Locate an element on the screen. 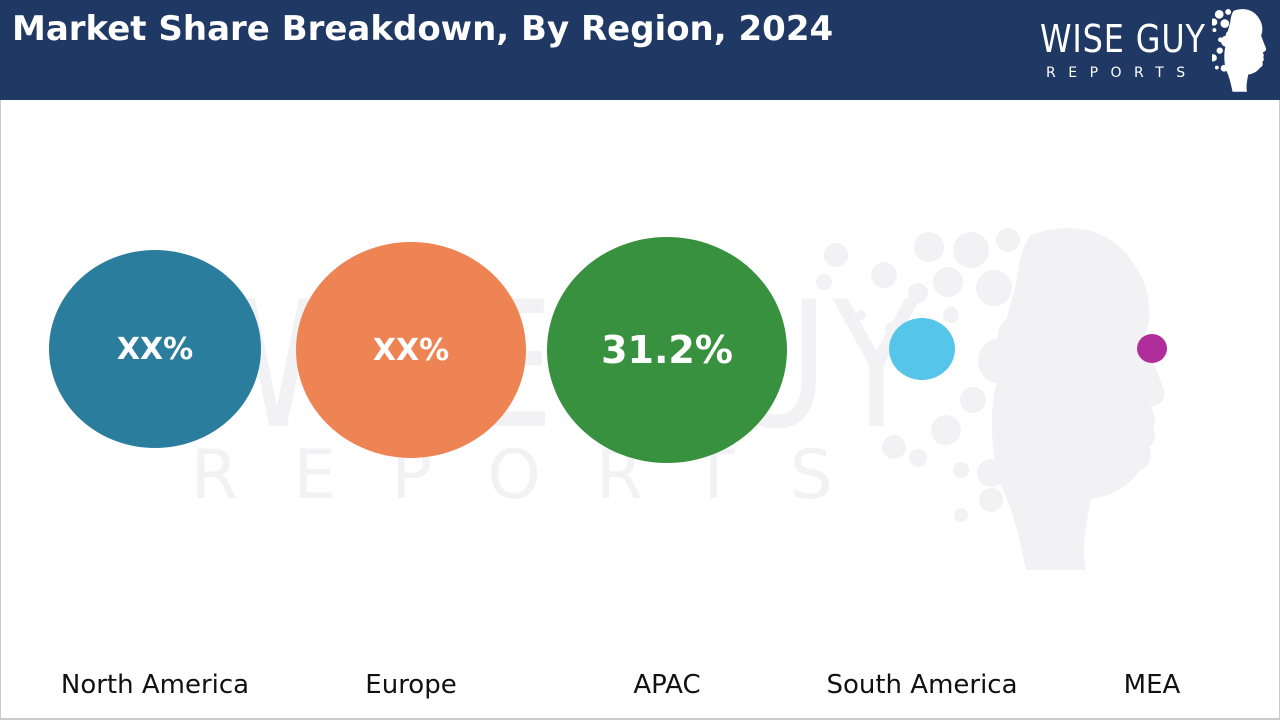 Image resolution: width=1280 pixels, height=720 pixels. bubble-value-europe: XX% is located at coordinates (411, 350).